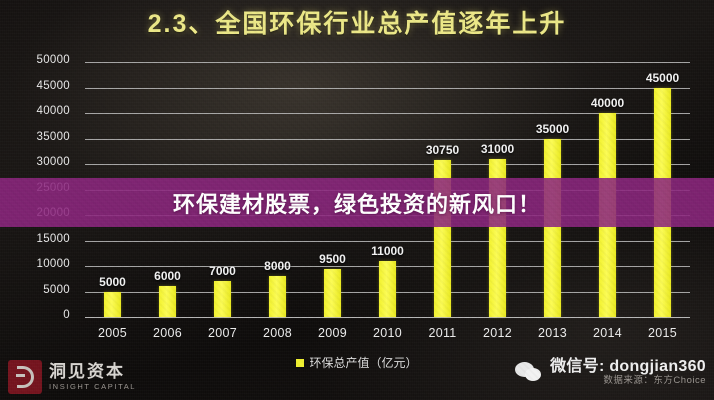 Image resolution: width=714 pixels, height=400 pixels. I want to click on bar-value-label: 8000, so click(277, 266).